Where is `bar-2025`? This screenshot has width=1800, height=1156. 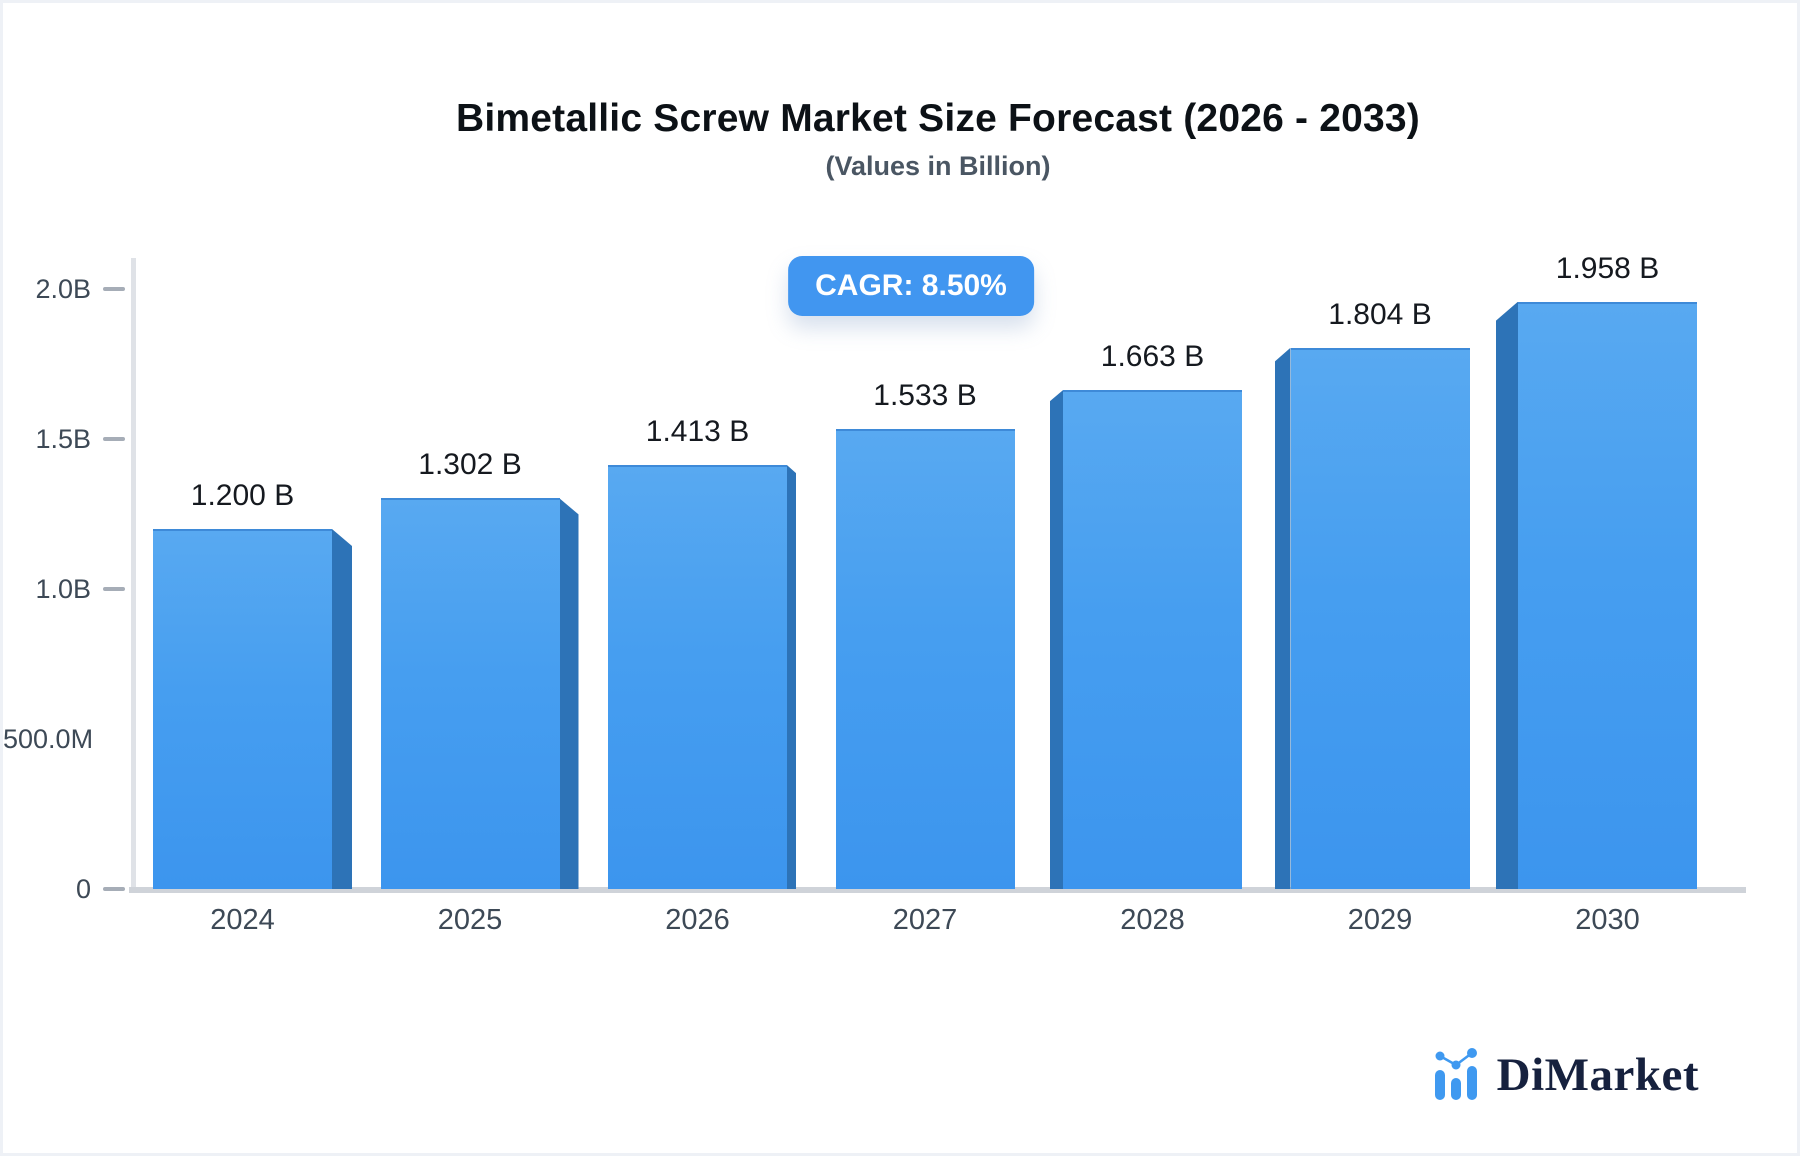 bar-2025 is located at coordinates (470, 693).